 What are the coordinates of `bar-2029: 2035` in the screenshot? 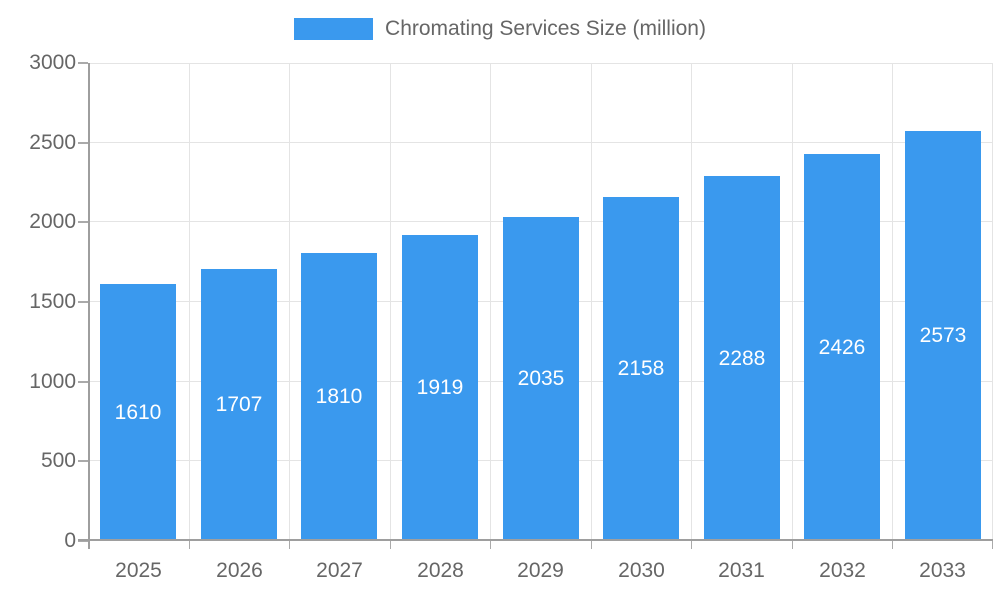 It's located at (541, 379).